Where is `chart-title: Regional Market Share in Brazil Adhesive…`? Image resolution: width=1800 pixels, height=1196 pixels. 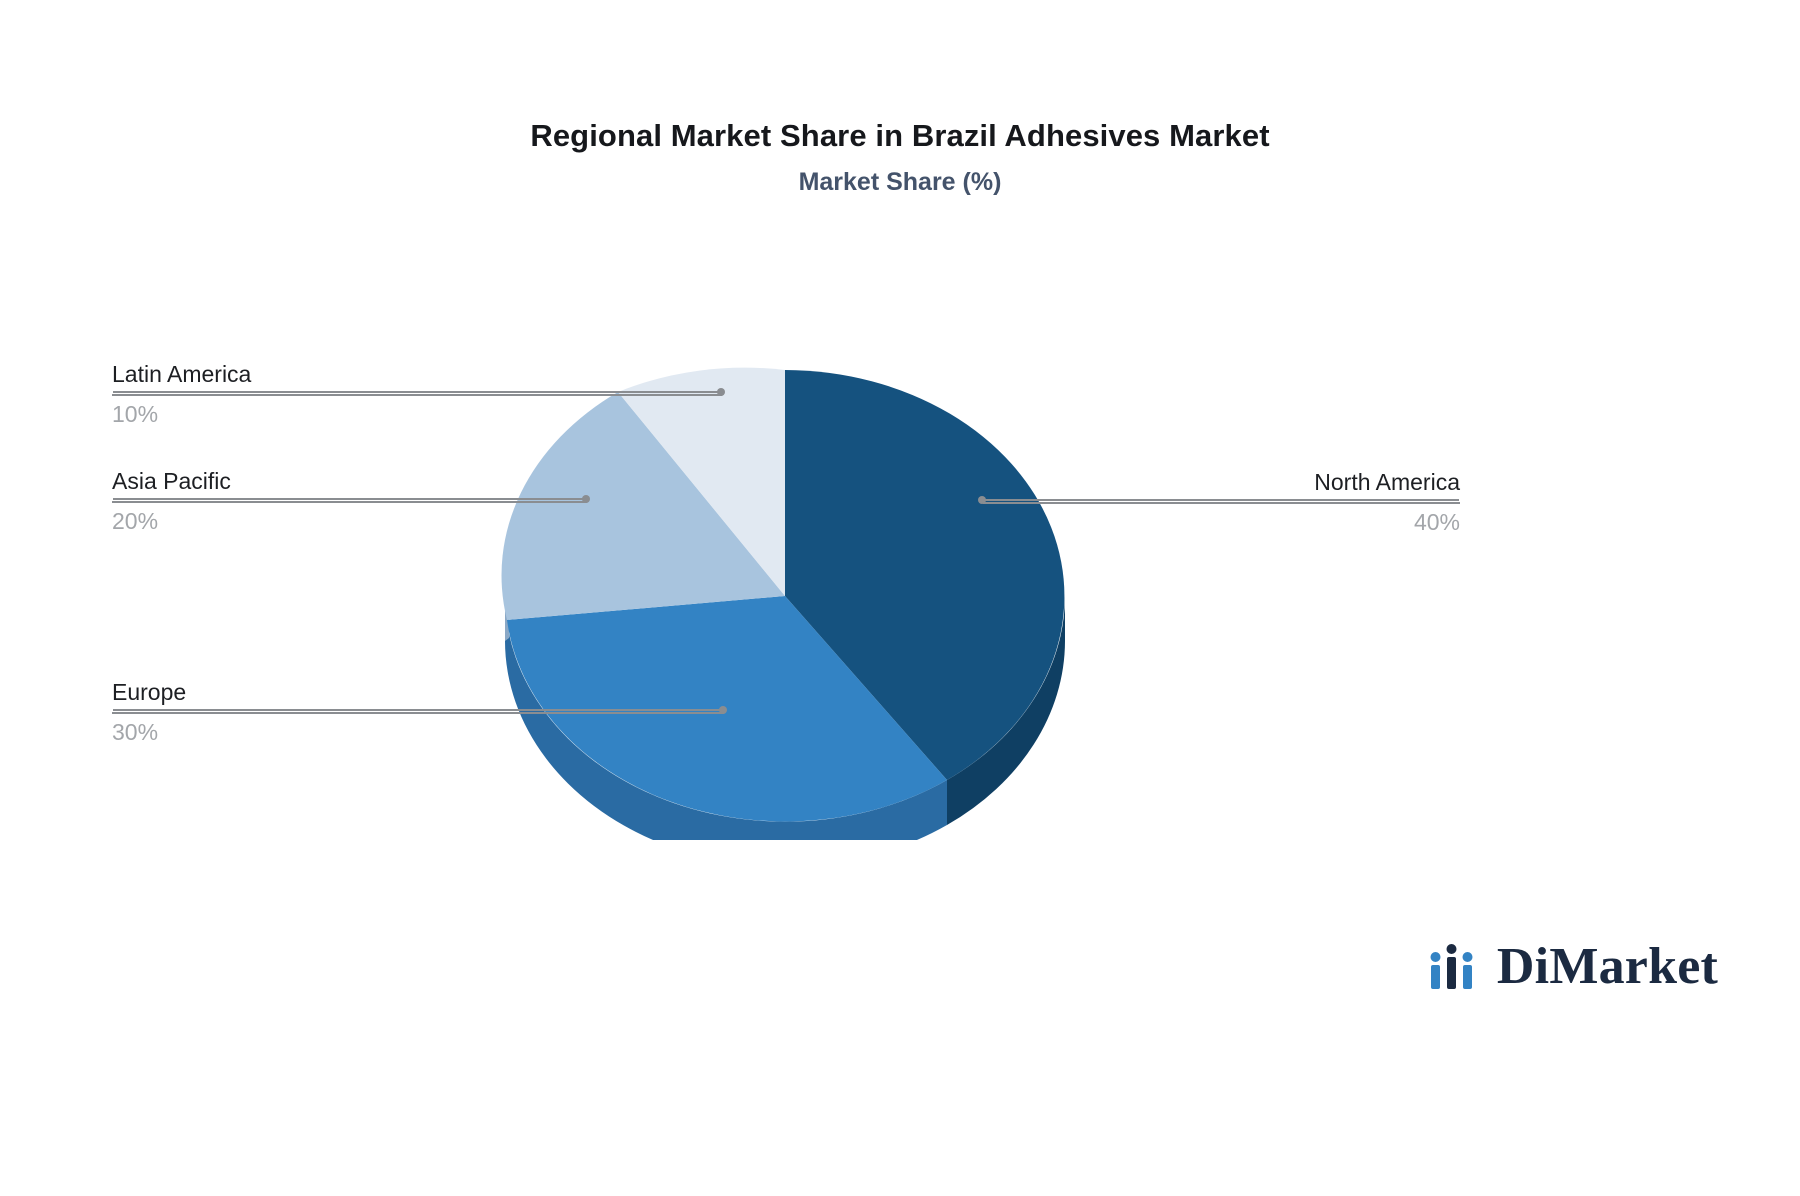 chart-title: Regional Market Share in Brazil Adhesive… is located at coordinates (900, 135).